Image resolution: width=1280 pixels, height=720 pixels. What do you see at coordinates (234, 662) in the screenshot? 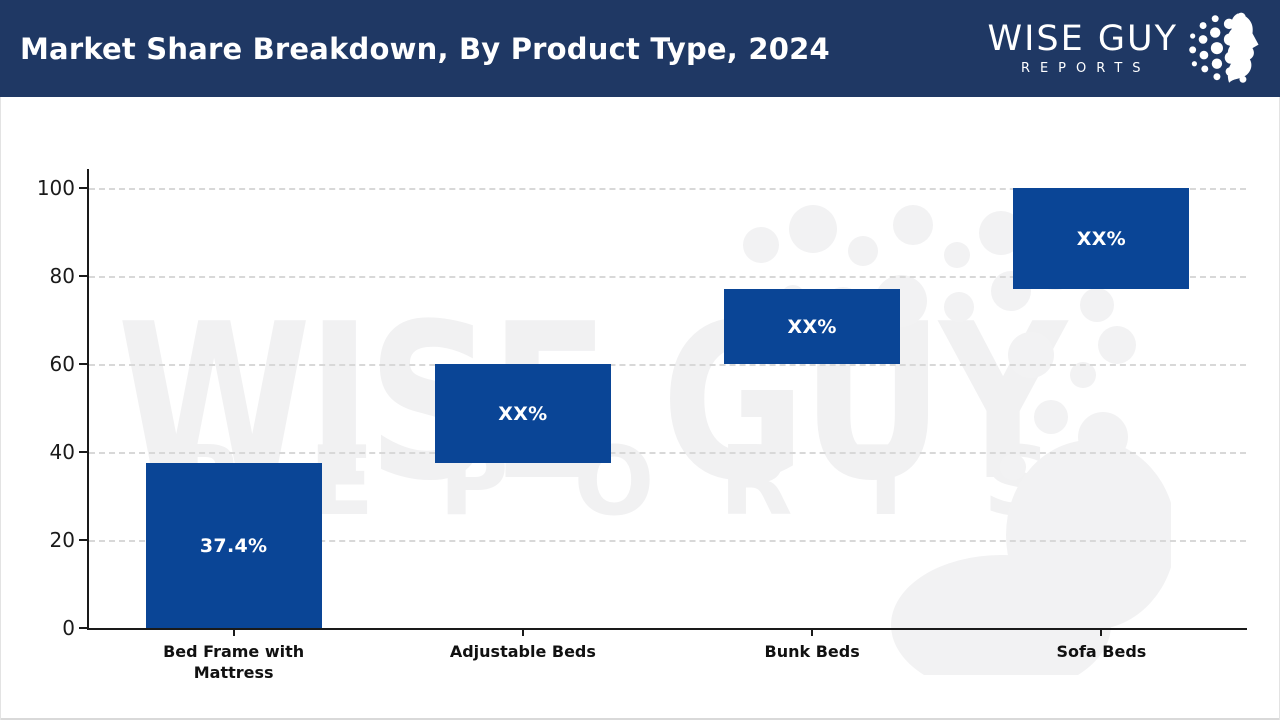
I see `x-category-label: Bed Frame with Mattress` at bounding box center [234, 662].